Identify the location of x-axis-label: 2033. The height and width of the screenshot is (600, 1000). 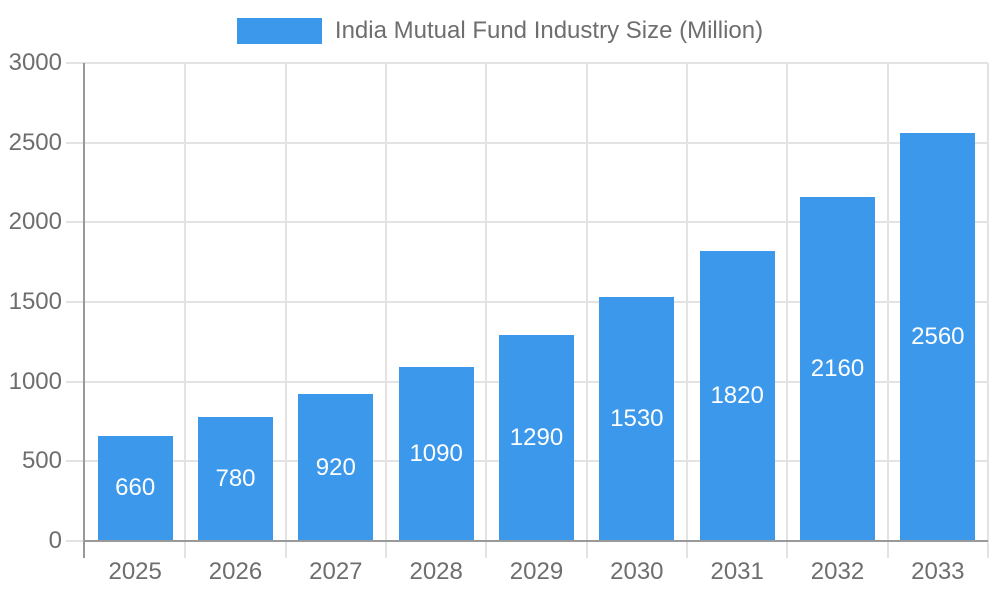
(938, 571).